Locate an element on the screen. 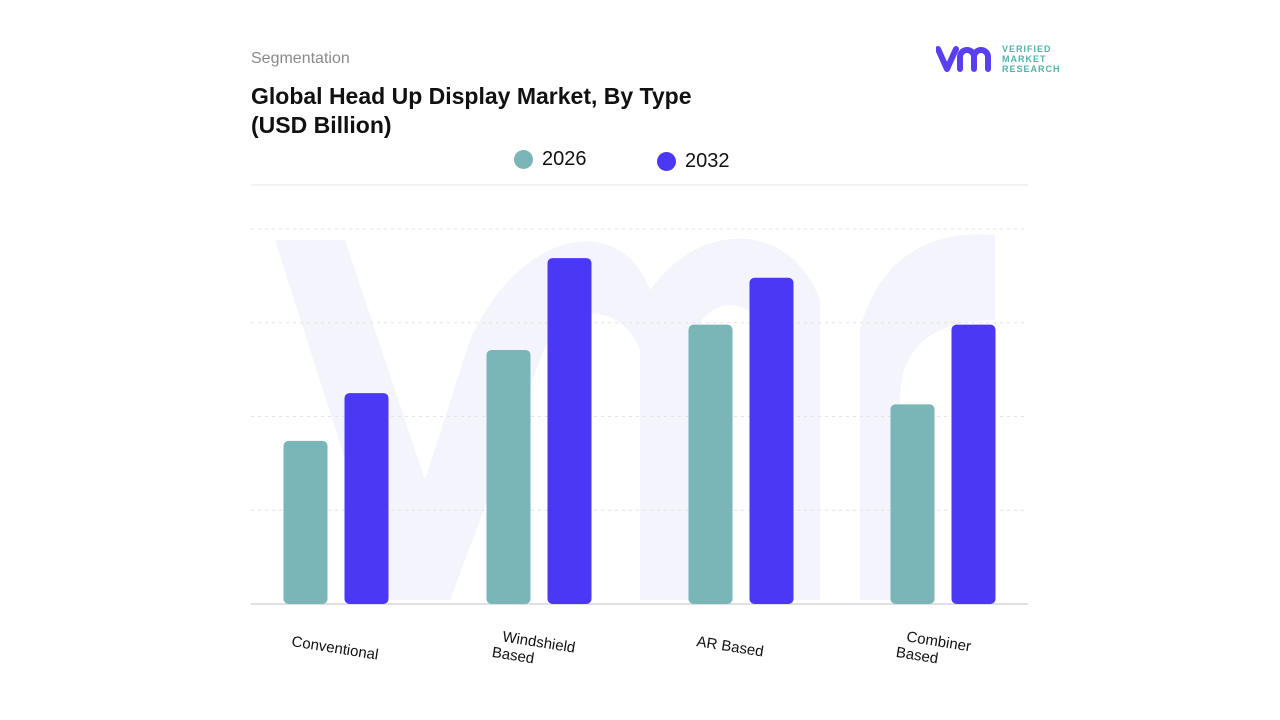  legend: 2026 2032 is located at coordinates (640, 163).